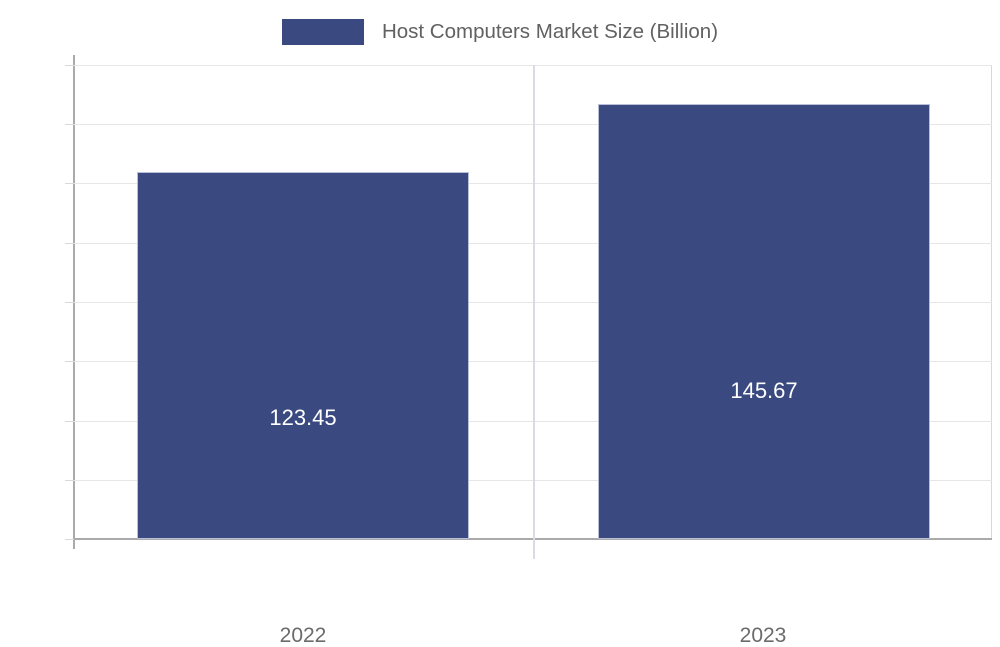  Describe the element at coordinates (763, 635) in the screenshot. I see `x-axis-tick-label-2023: 2023` at that location.